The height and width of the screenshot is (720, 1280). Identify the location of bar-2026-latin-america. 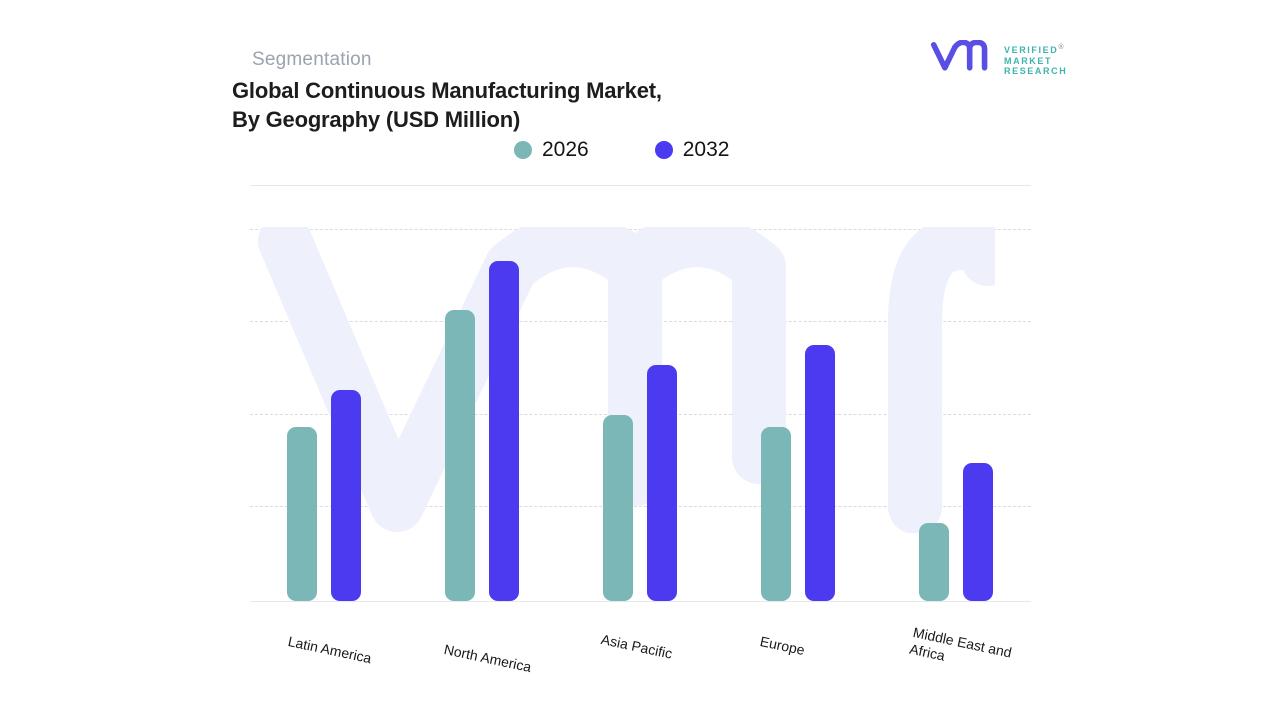
(302, 514).